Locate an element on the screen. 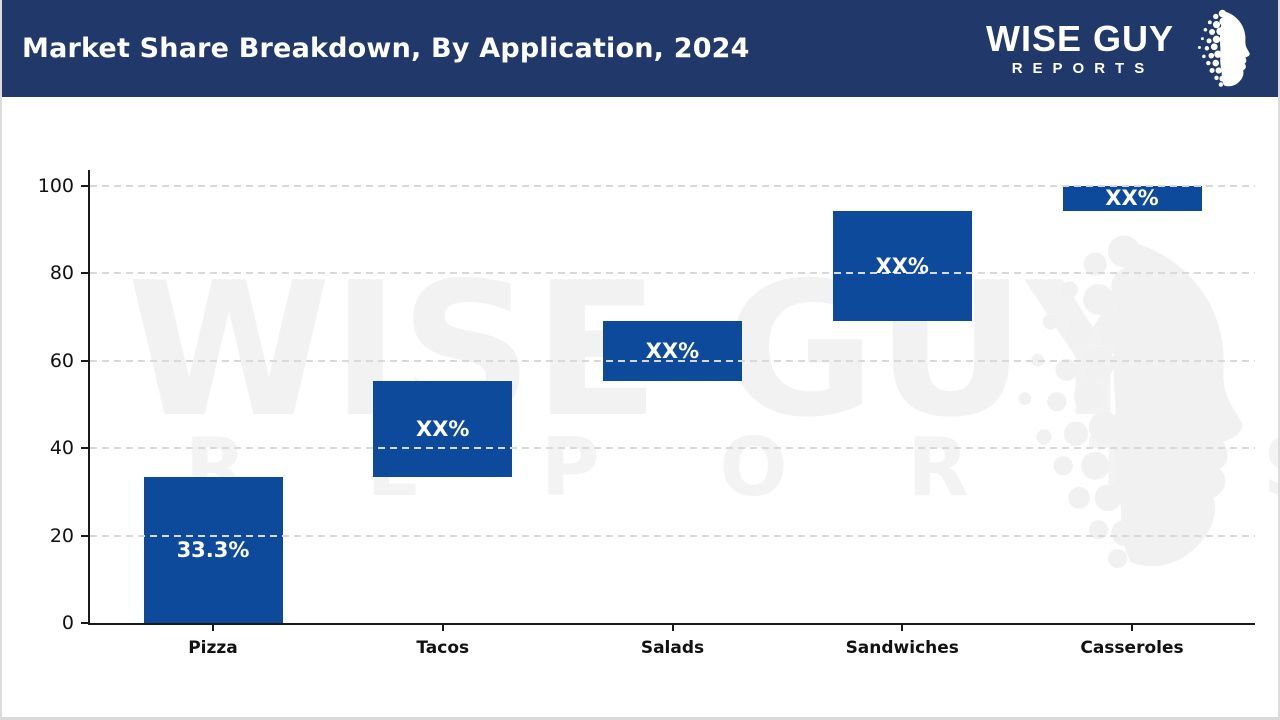 Image resolution: width=1280 pixels, height=720 pixels. watermark-text-line2: R E P O R T S is located at coordinates (732, 467).